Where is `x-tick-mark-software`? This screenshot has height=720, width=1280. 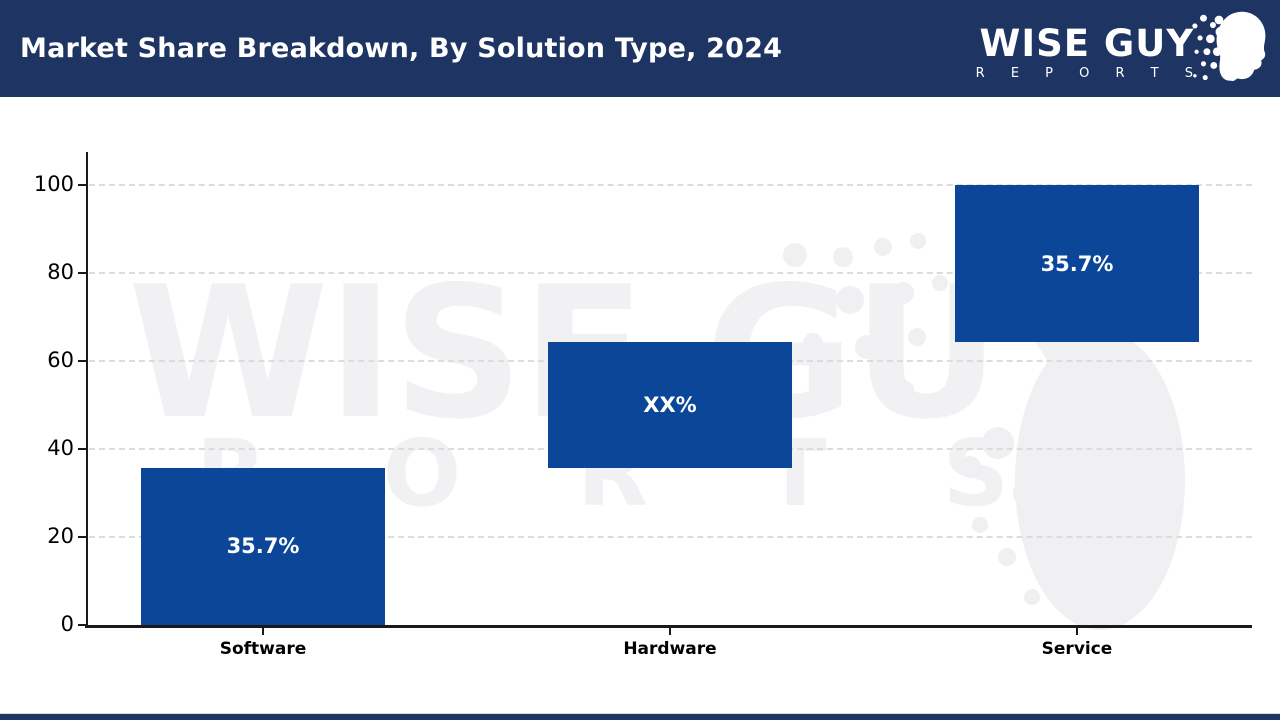
x-tick-mark-software is located at coordinates (263, 631).